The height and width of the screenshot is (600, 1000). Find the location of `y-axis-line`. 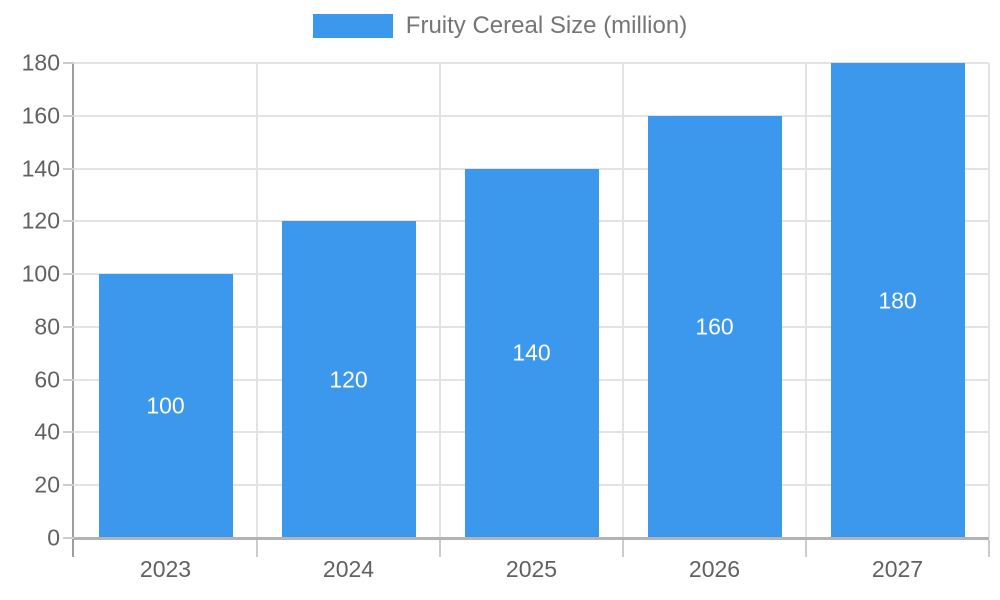

y-axis-line is located at coordinates (73, 310).